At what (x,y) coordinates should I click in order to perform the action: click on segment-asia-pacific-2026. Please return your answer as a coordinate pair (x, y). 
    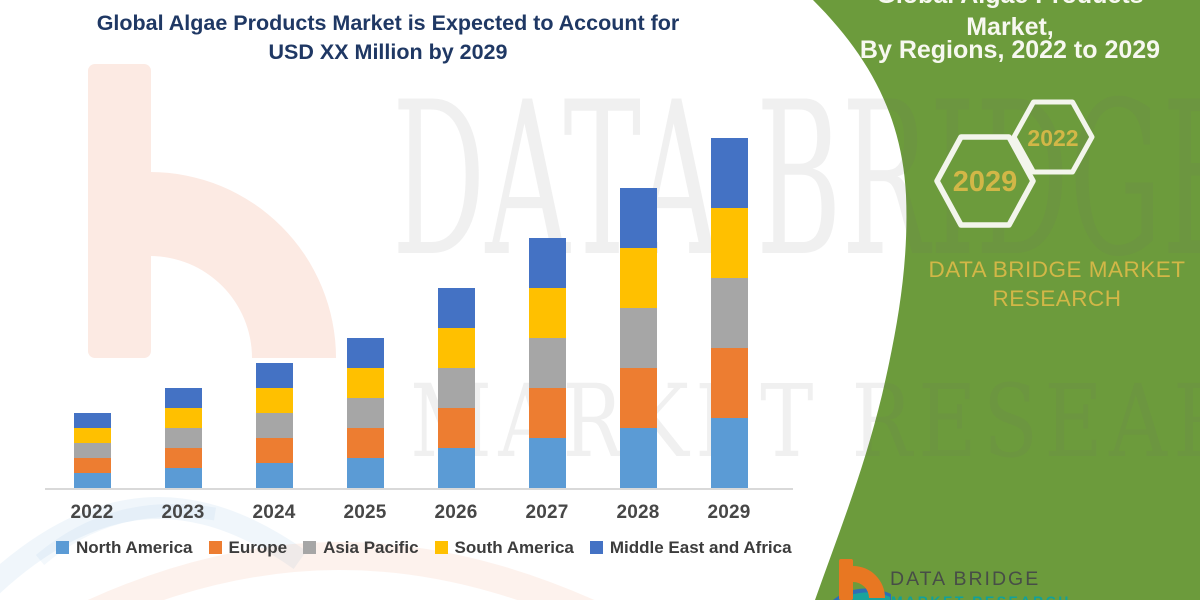
    Looking at the image, I should click on (456, 388).